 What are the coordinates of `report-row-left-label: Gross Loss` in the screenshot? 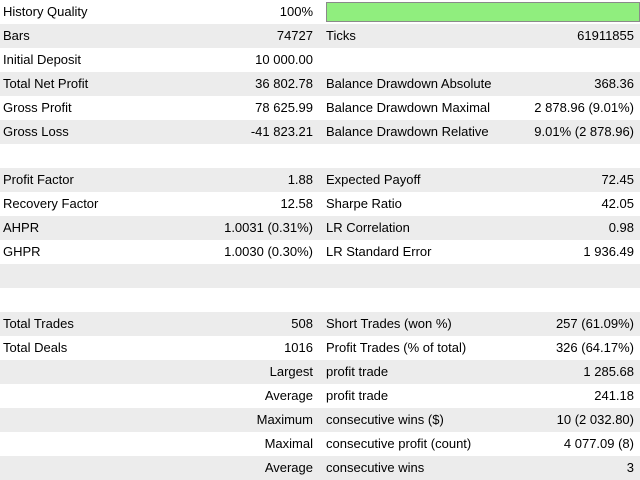 It's located at (36, 131).